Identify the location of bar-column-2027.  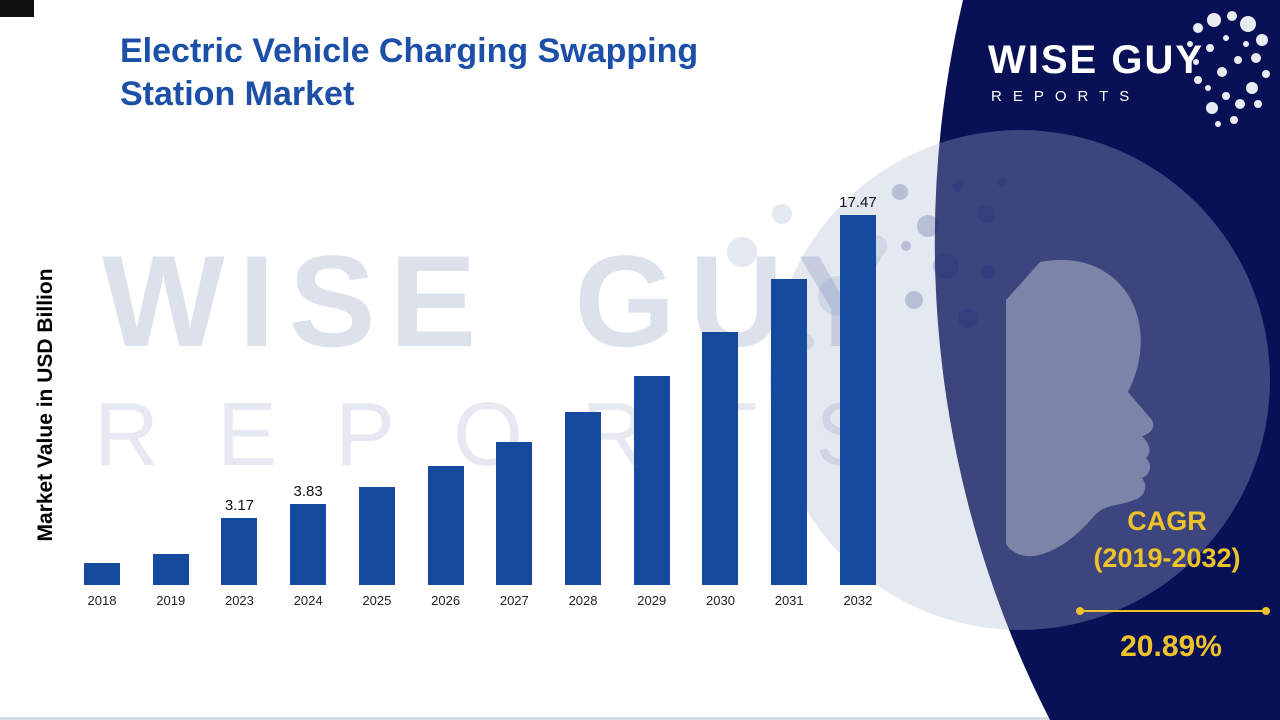
(514, 513).